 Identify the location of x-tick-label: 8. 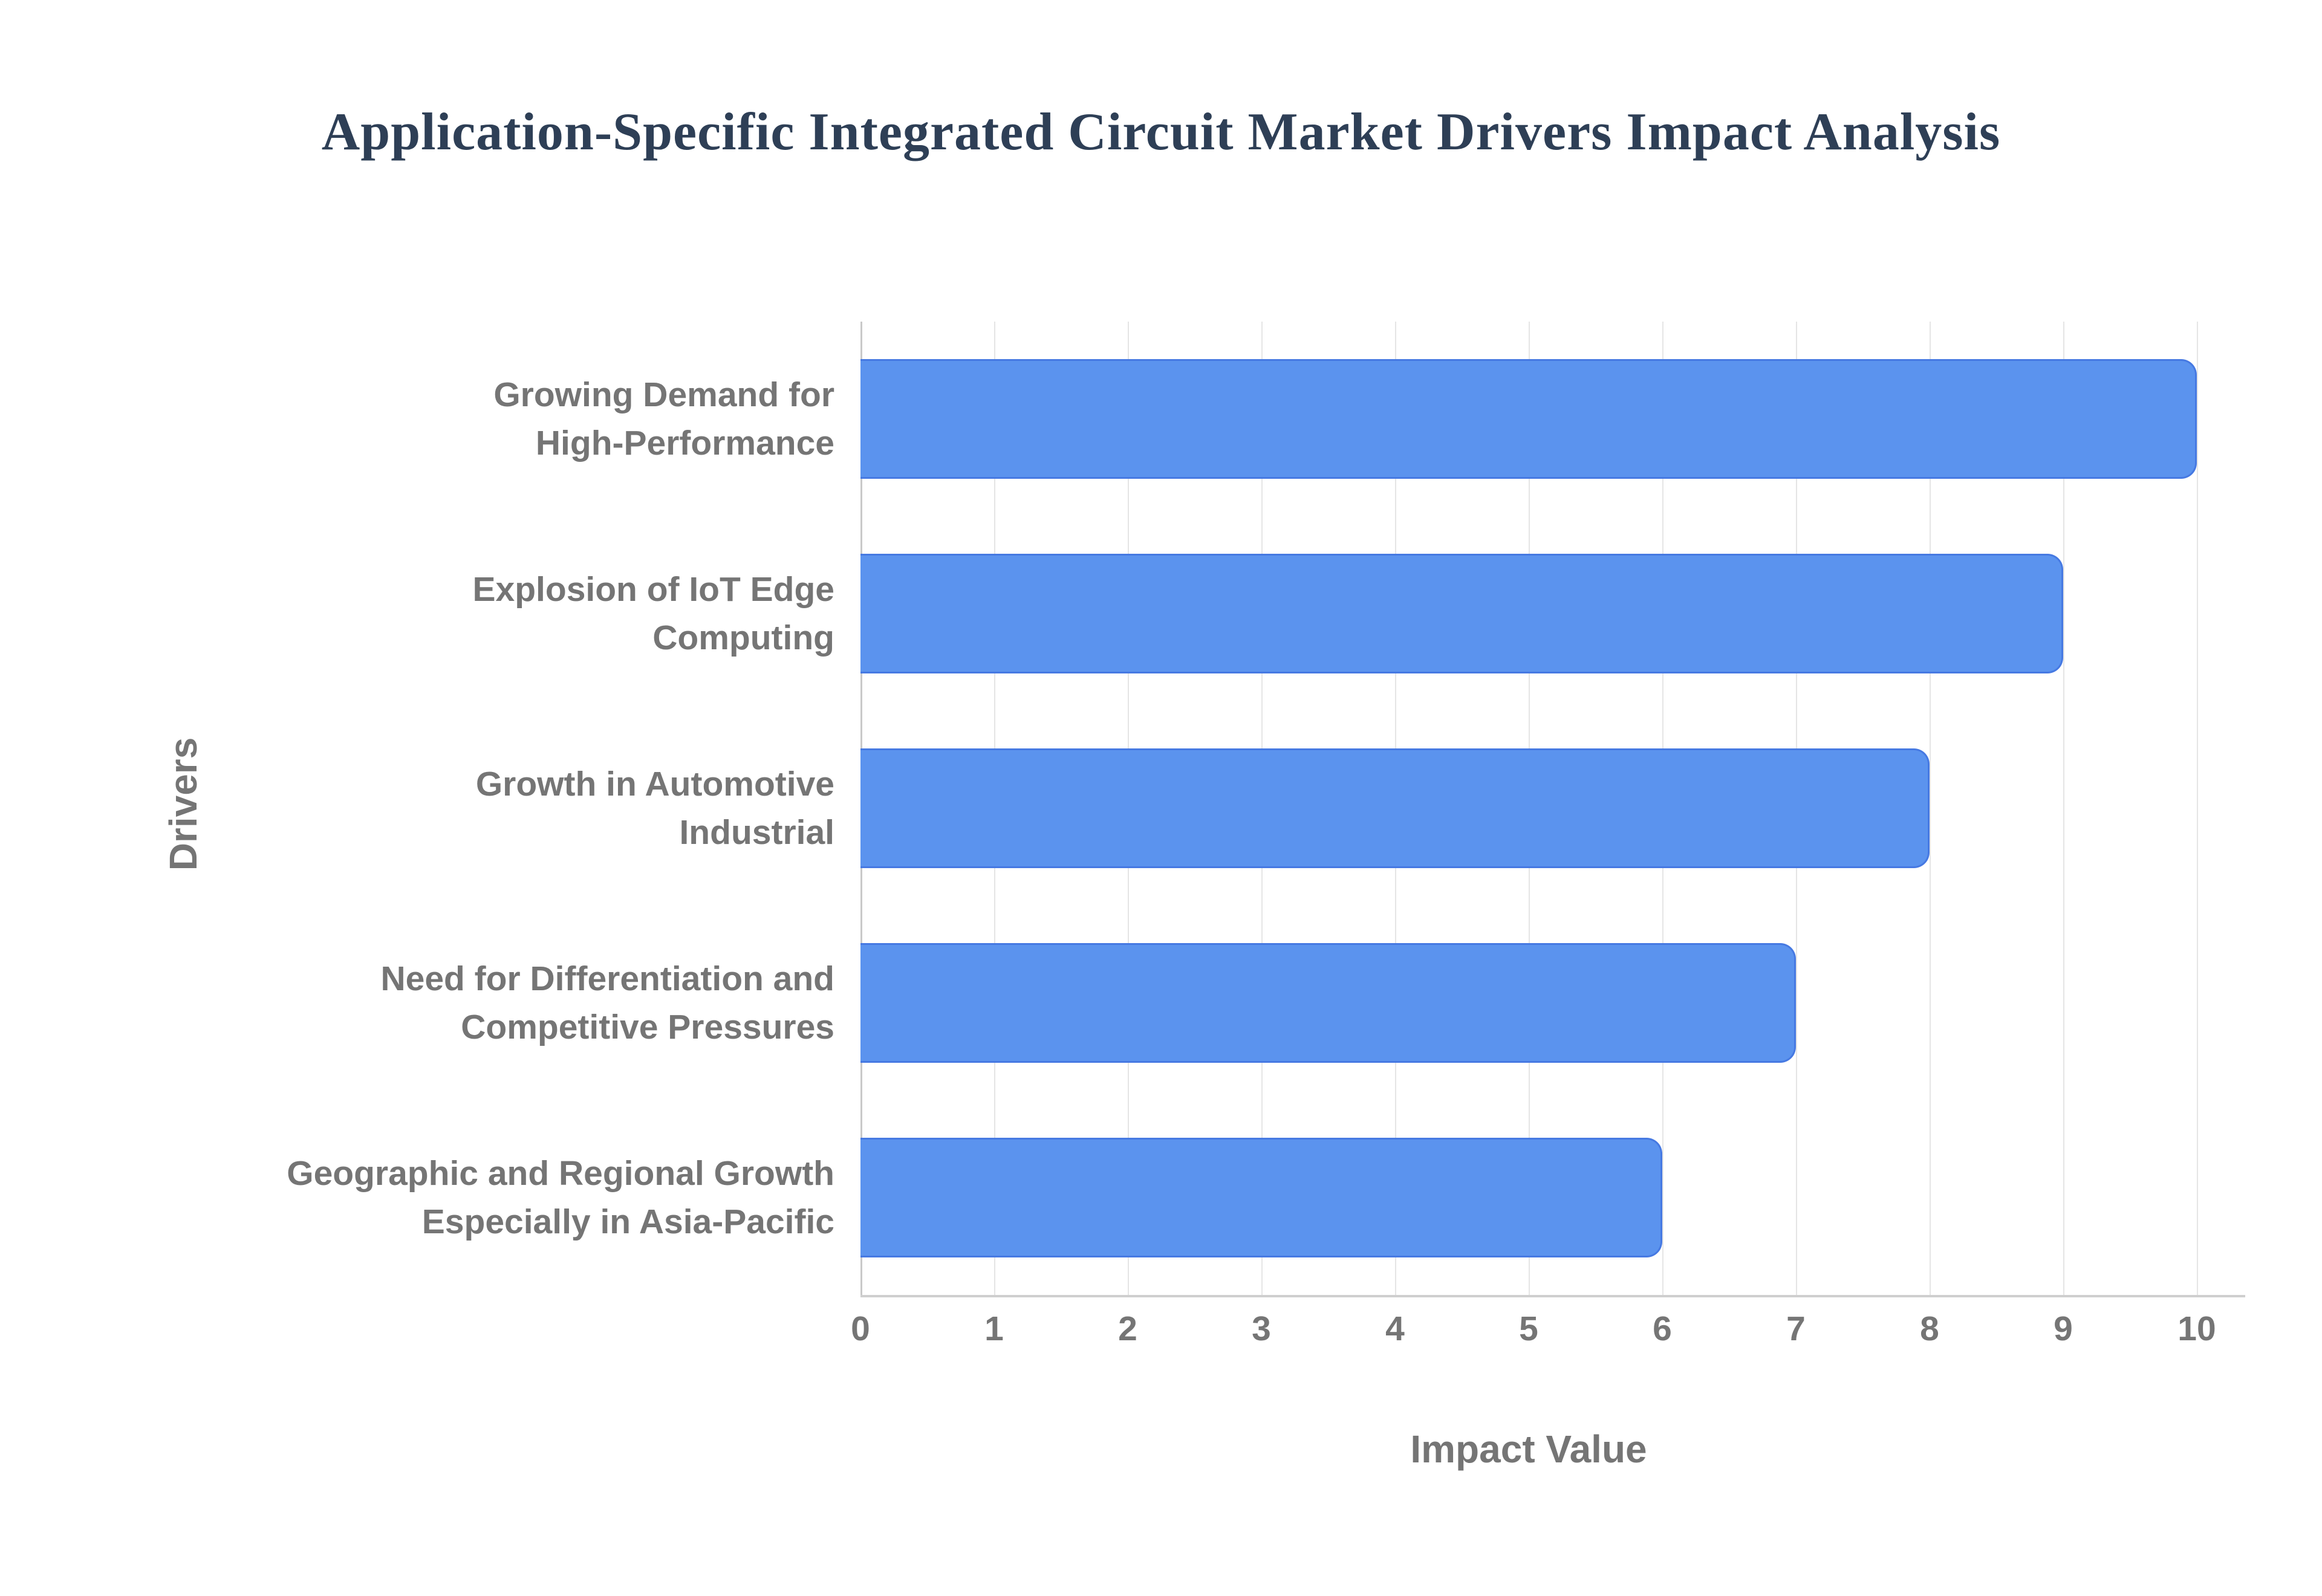
(1929, 1328).